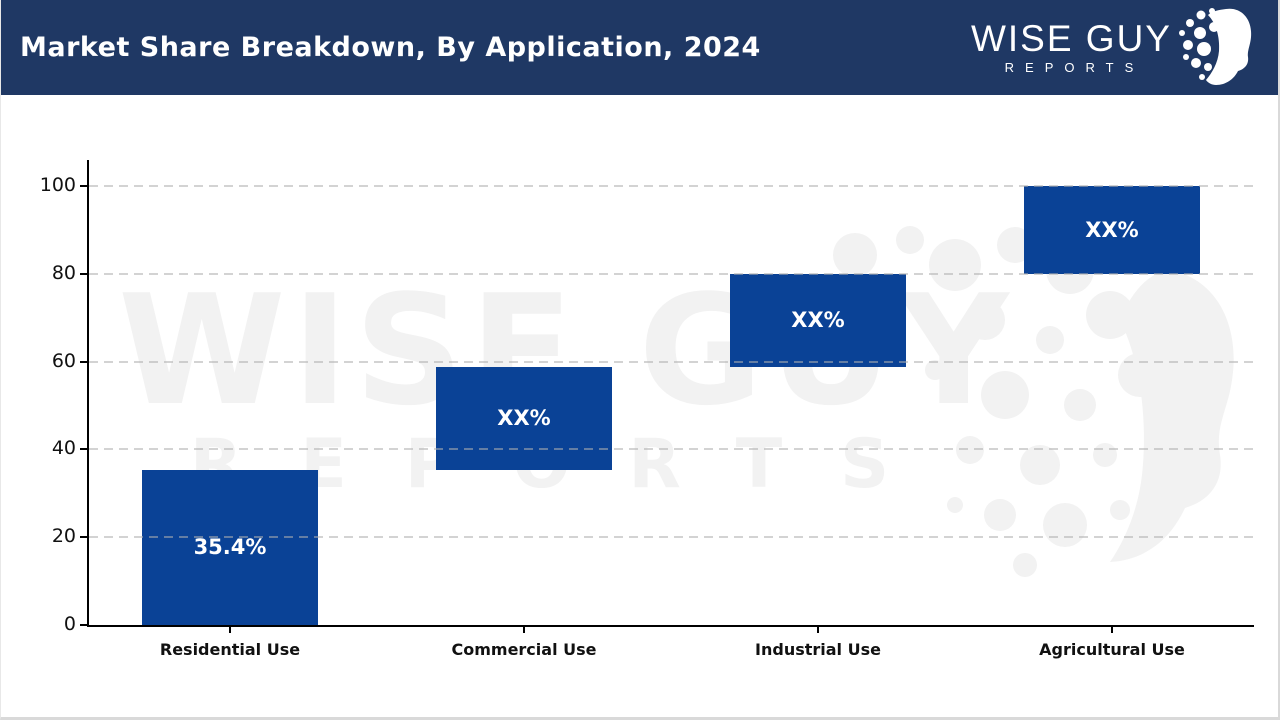  I want to click on logo-brand-name: WISE GUY, so click(1071, 38).